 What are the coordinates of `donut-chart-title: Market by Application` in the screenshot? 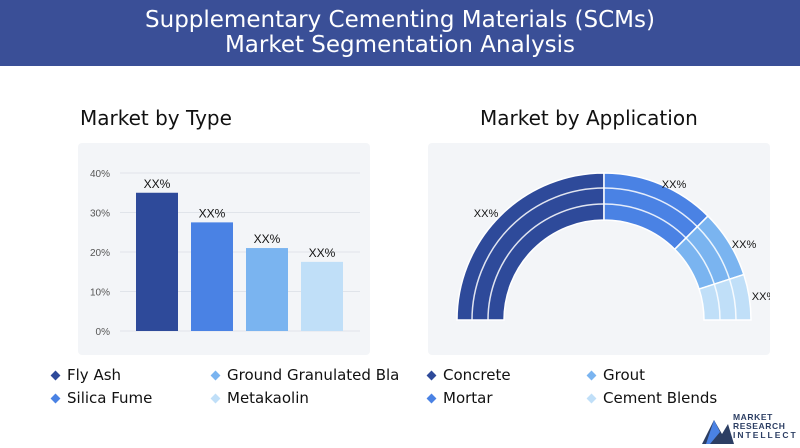 It's located at (589, 118).